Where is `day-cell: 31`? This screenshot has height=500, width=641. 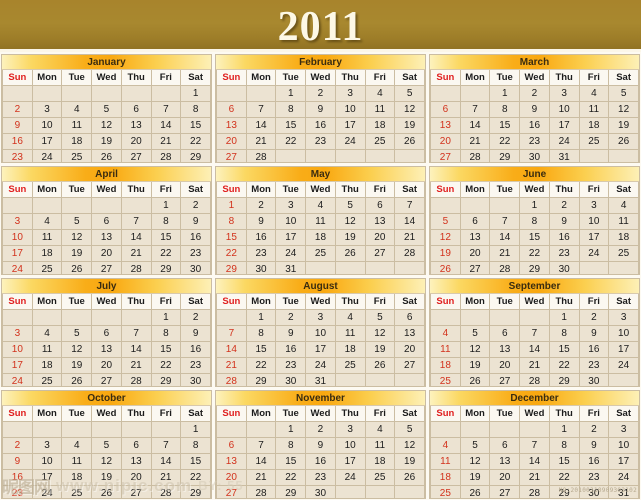
day-cell: 31 is located at coordinates (320, 379).